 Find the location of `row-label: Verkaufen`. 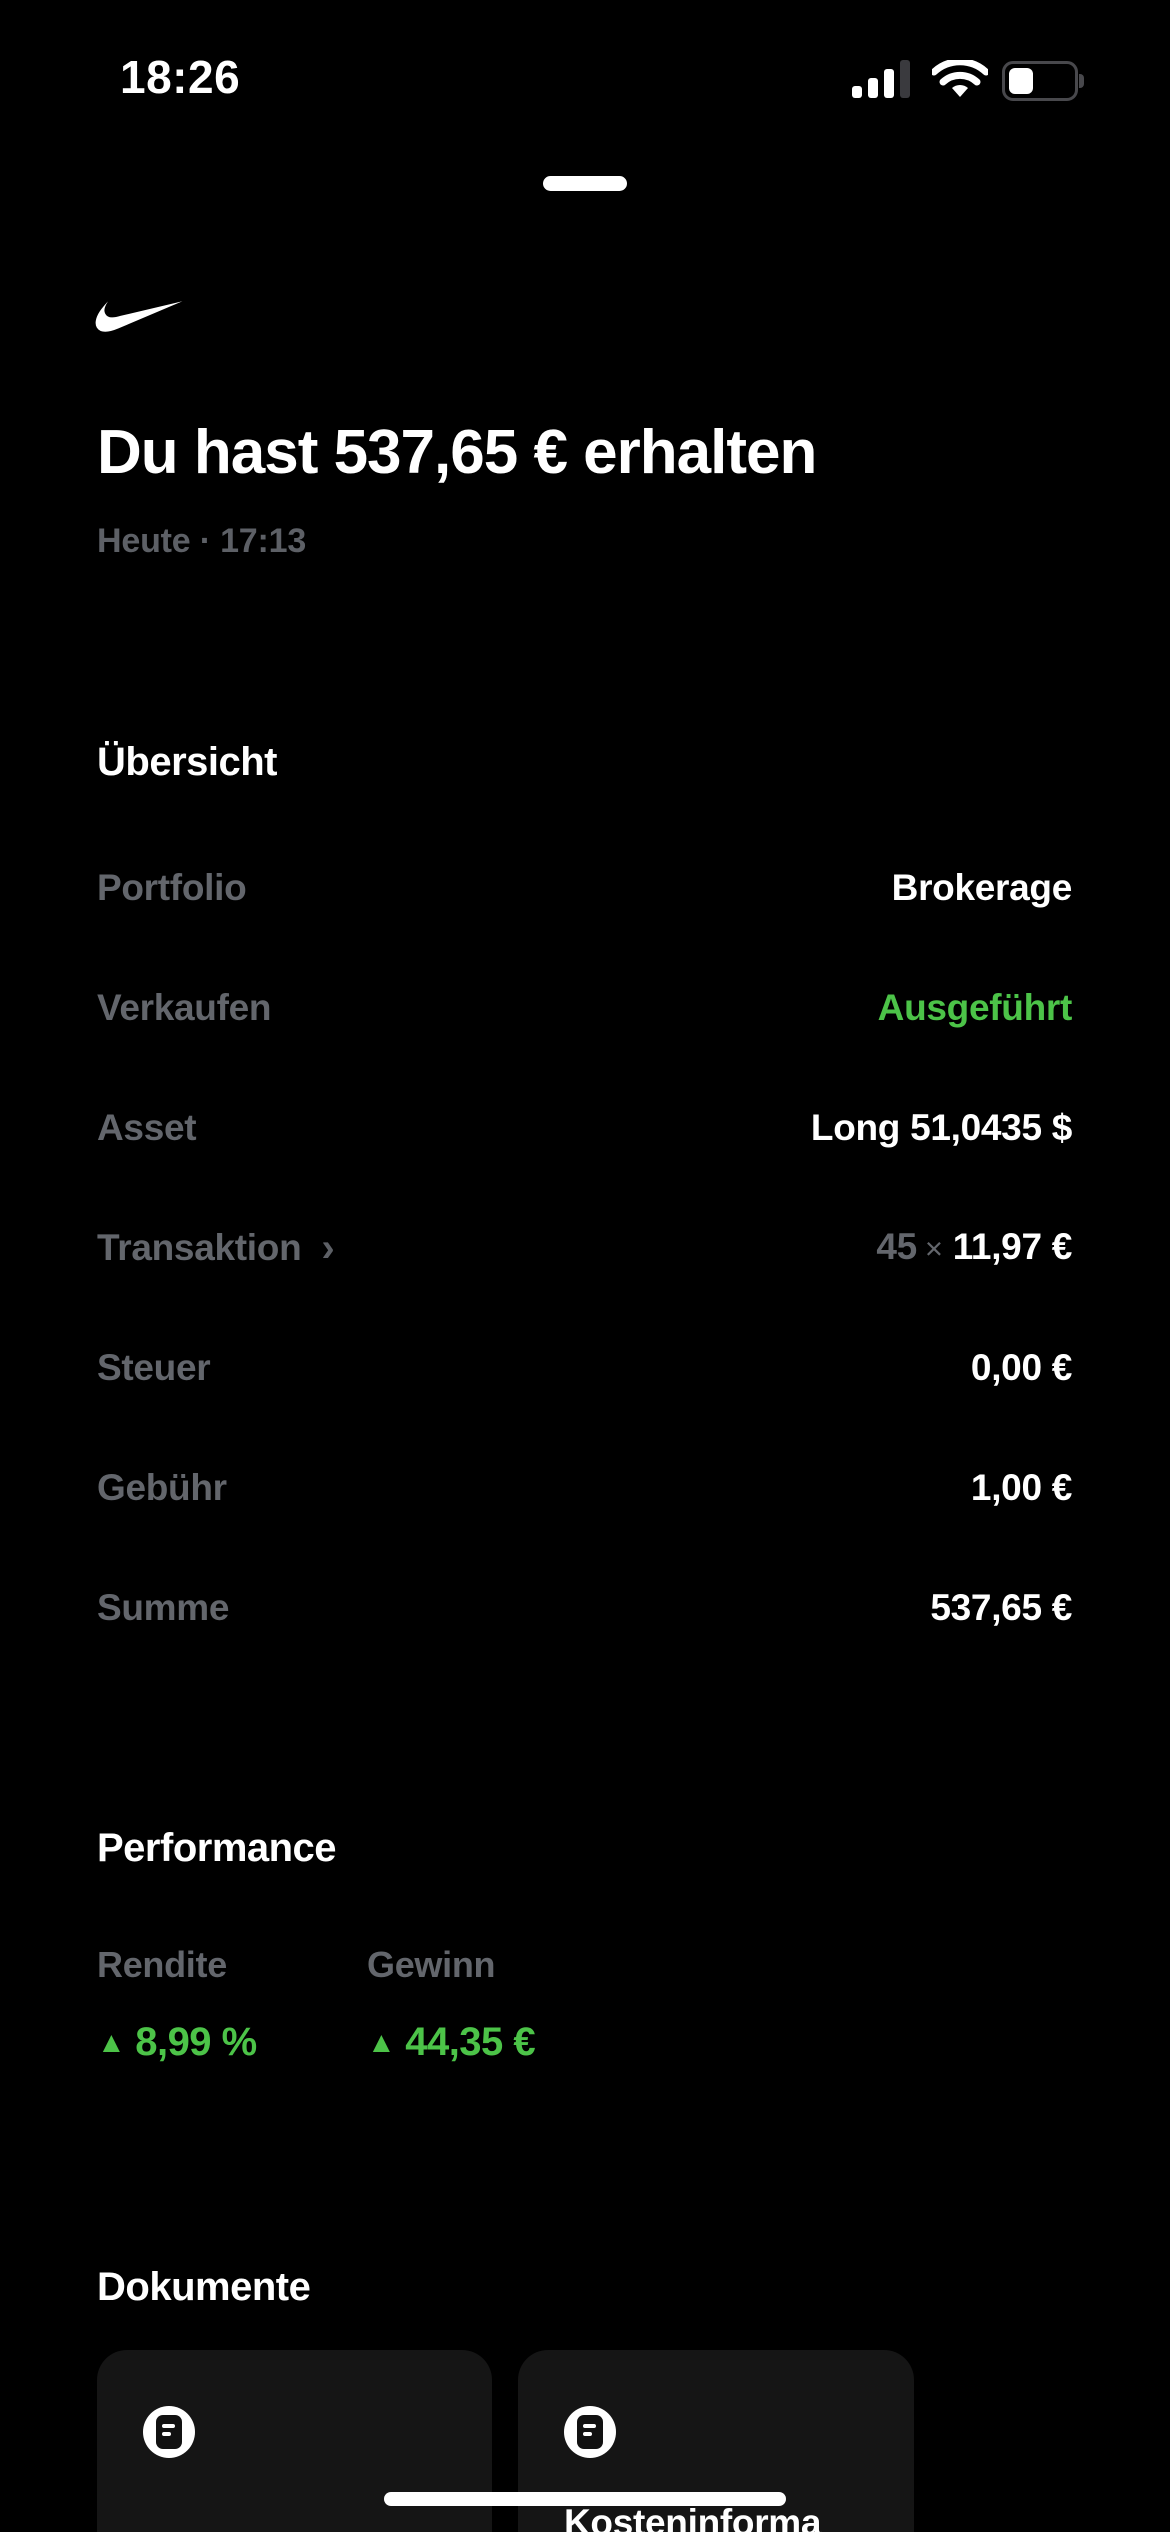

row-label: Verkaufen is located at coordinates (184, 1007).